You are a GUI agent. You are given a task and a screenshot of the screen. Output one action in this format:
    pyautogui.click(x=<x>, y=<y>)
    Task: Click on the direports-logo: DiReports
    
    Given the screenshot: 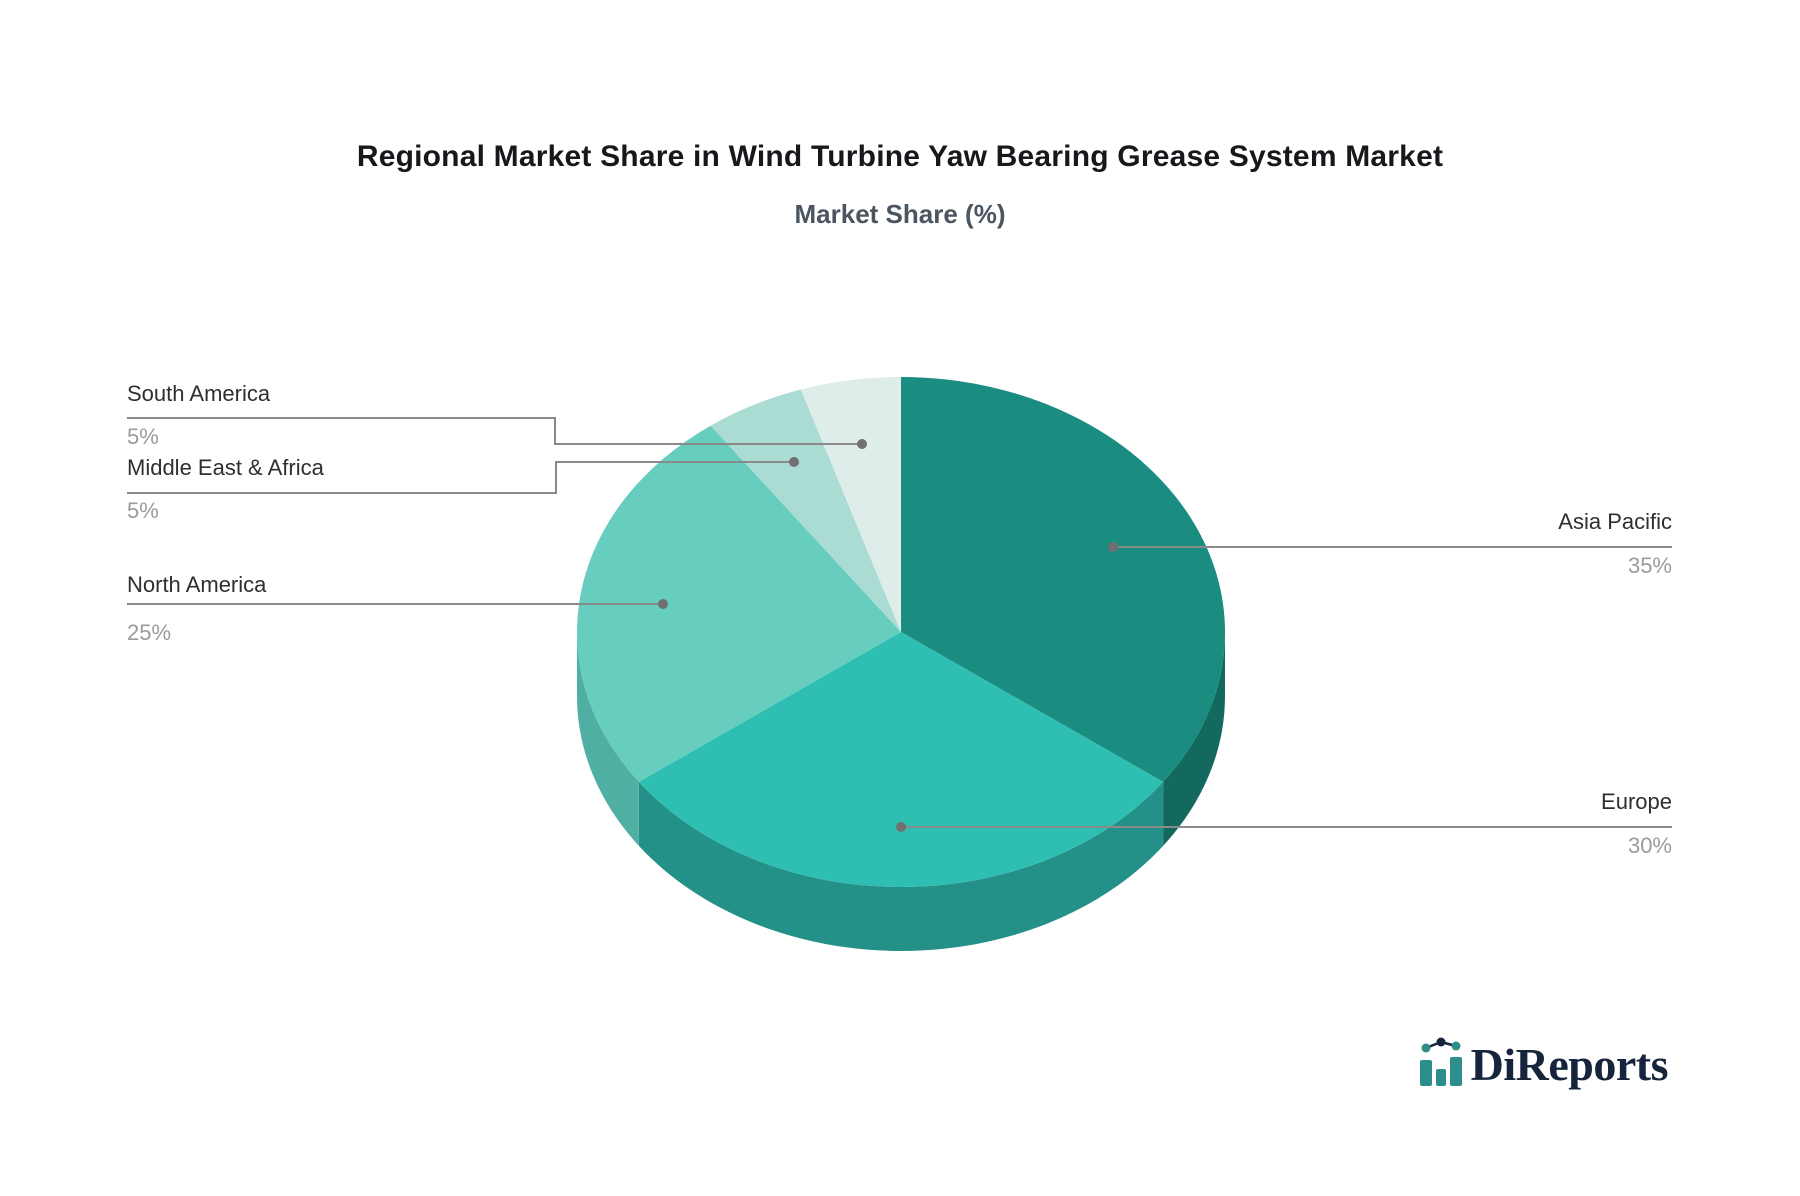 What is the action you would take?
    pyautogui.click(x=1544, y=1063)
    